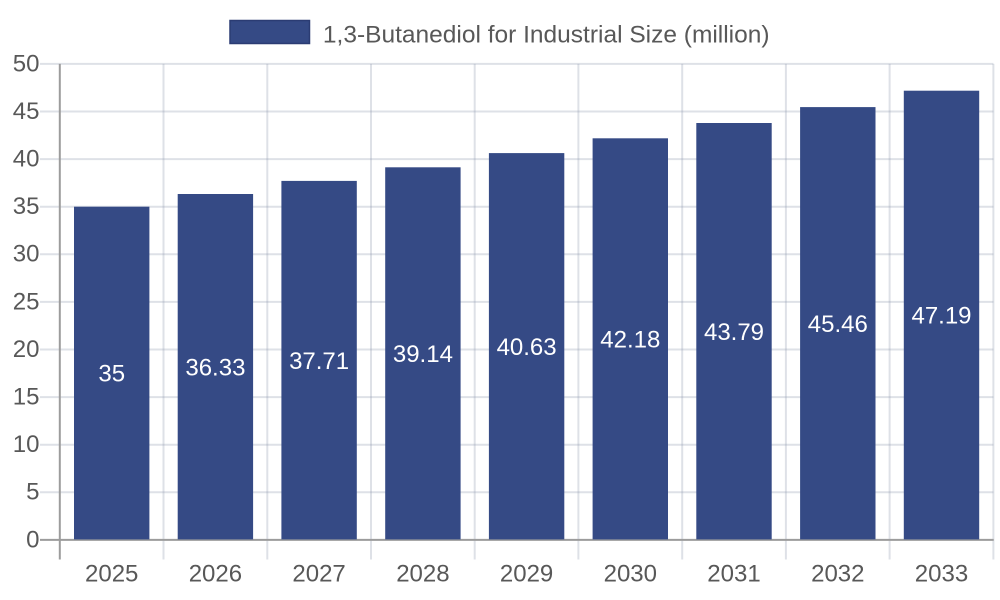 This screenshot has height=600, width=1000. What do you see at coordinates (26, 159) in the screenshot?
I see `svg-text: 40` at bounding box center [26, 159].